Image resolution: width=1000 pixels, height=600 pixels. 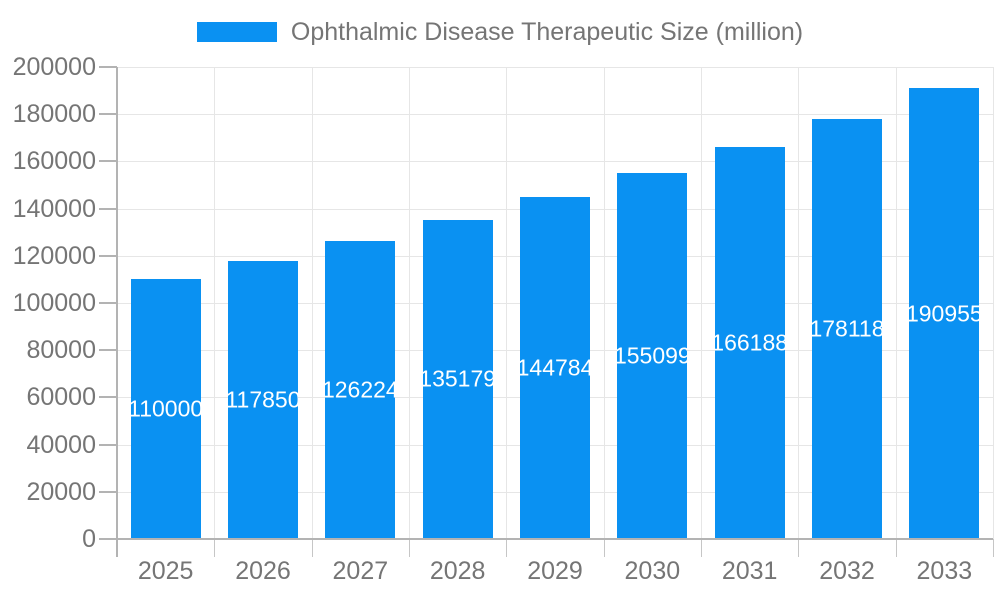 I want to click on bar-2030: 155099, so click(x=652, y=355).